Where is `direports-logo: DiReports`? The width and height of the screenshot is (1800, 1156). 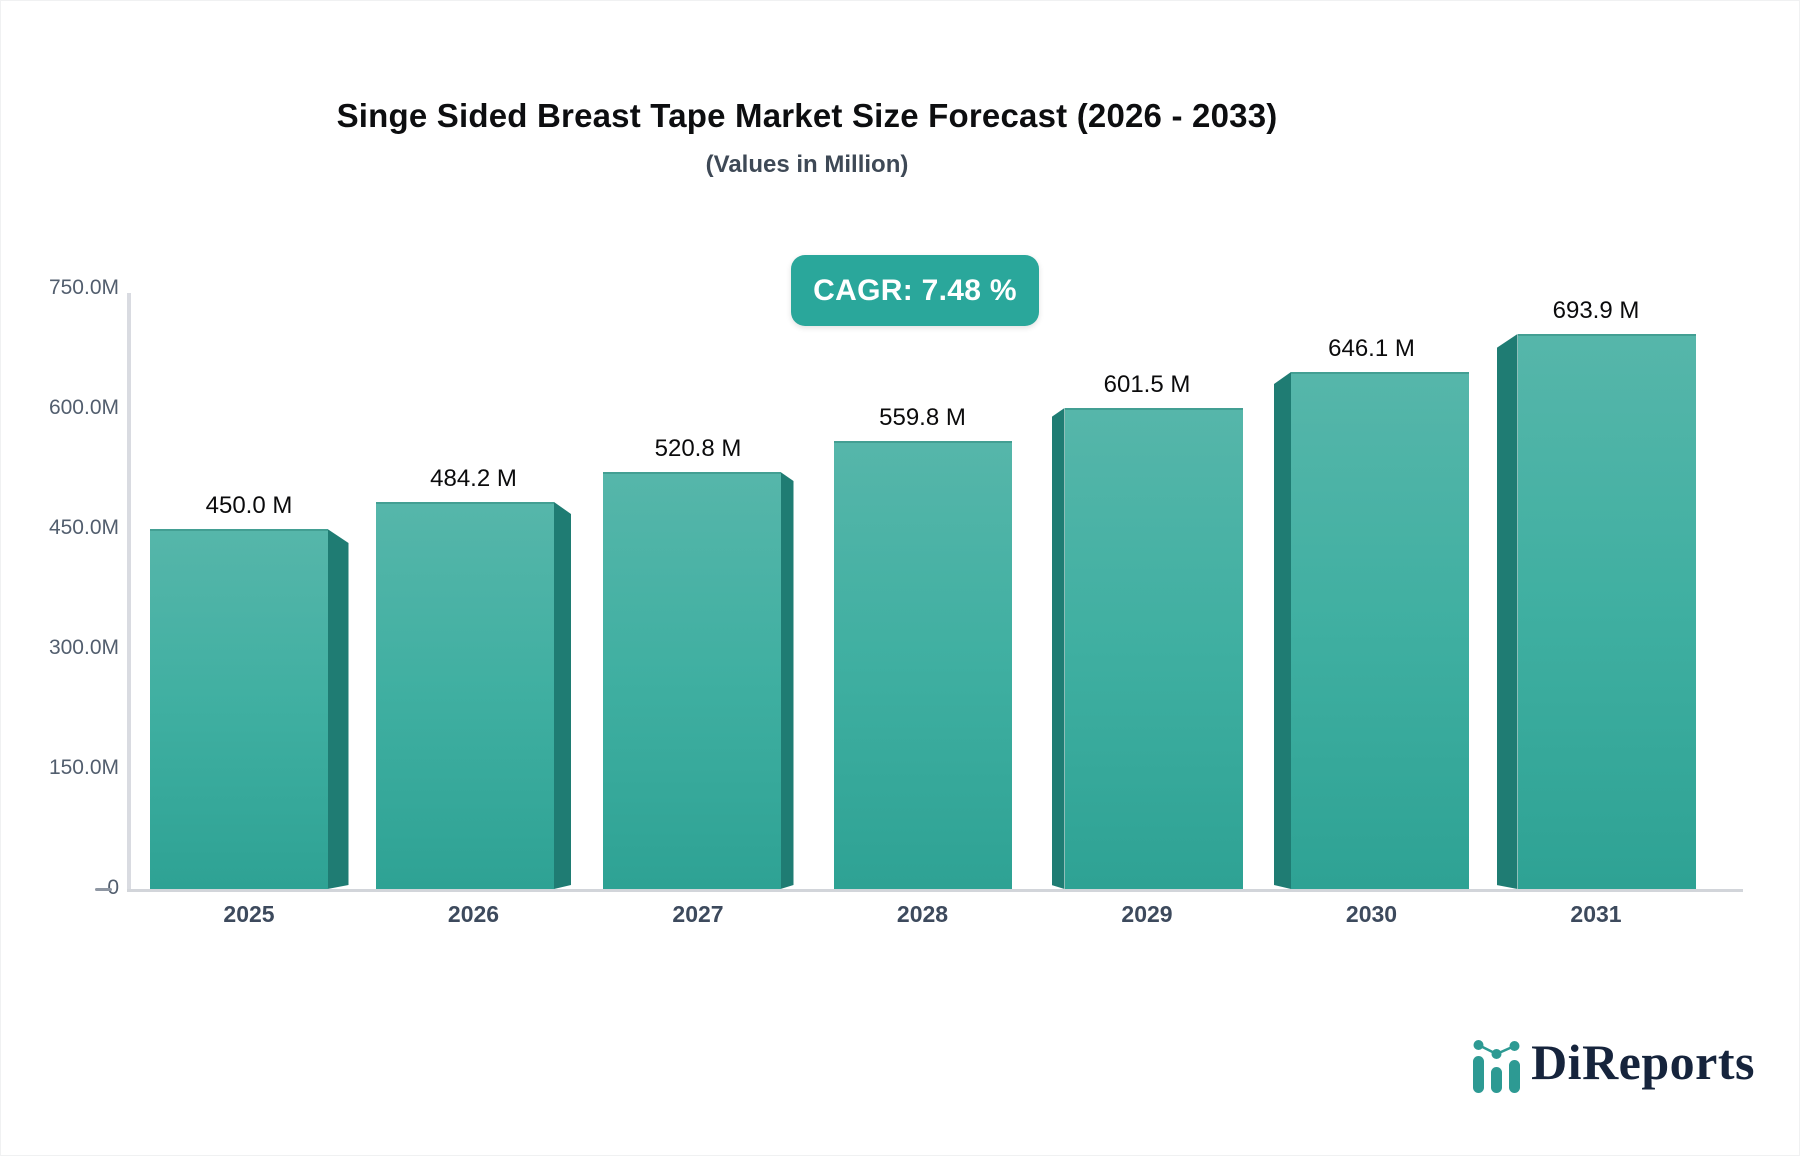 direports-logo: DiReports is located at coordinates (1613, 1062).